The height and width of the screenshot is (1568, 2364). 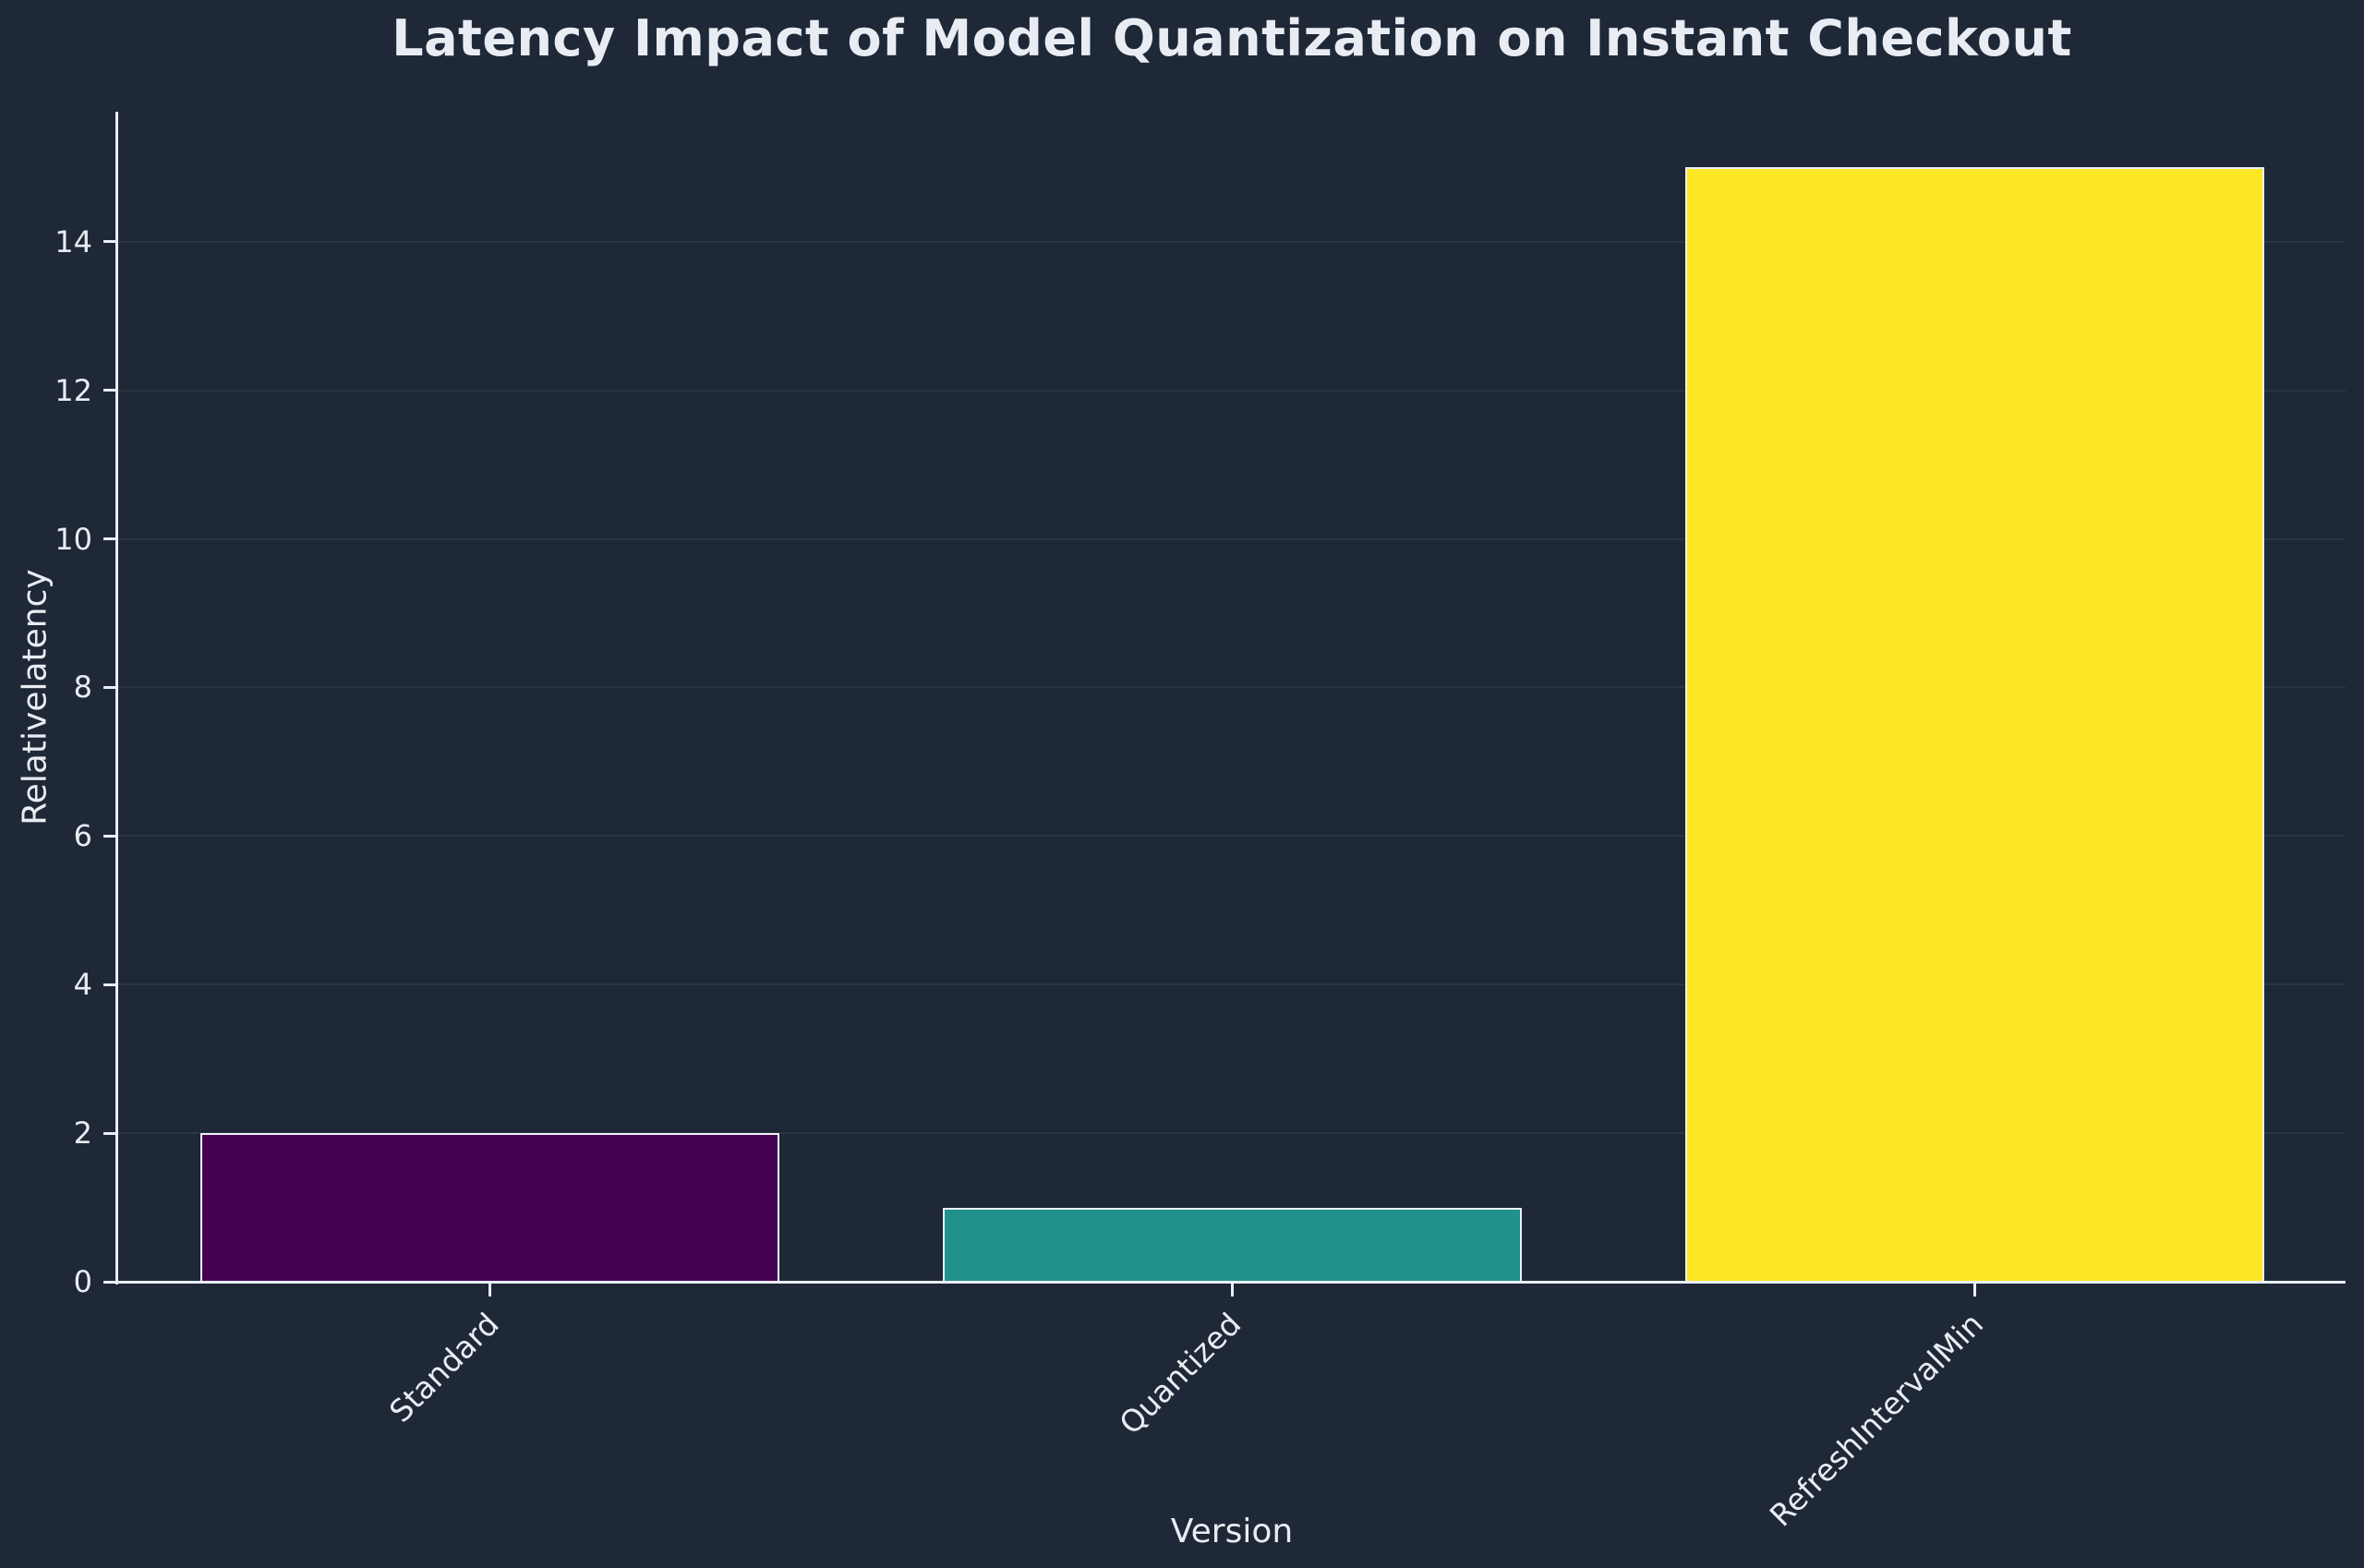 I want to click on y-tick-label: 12, so click(x=73, y=390).